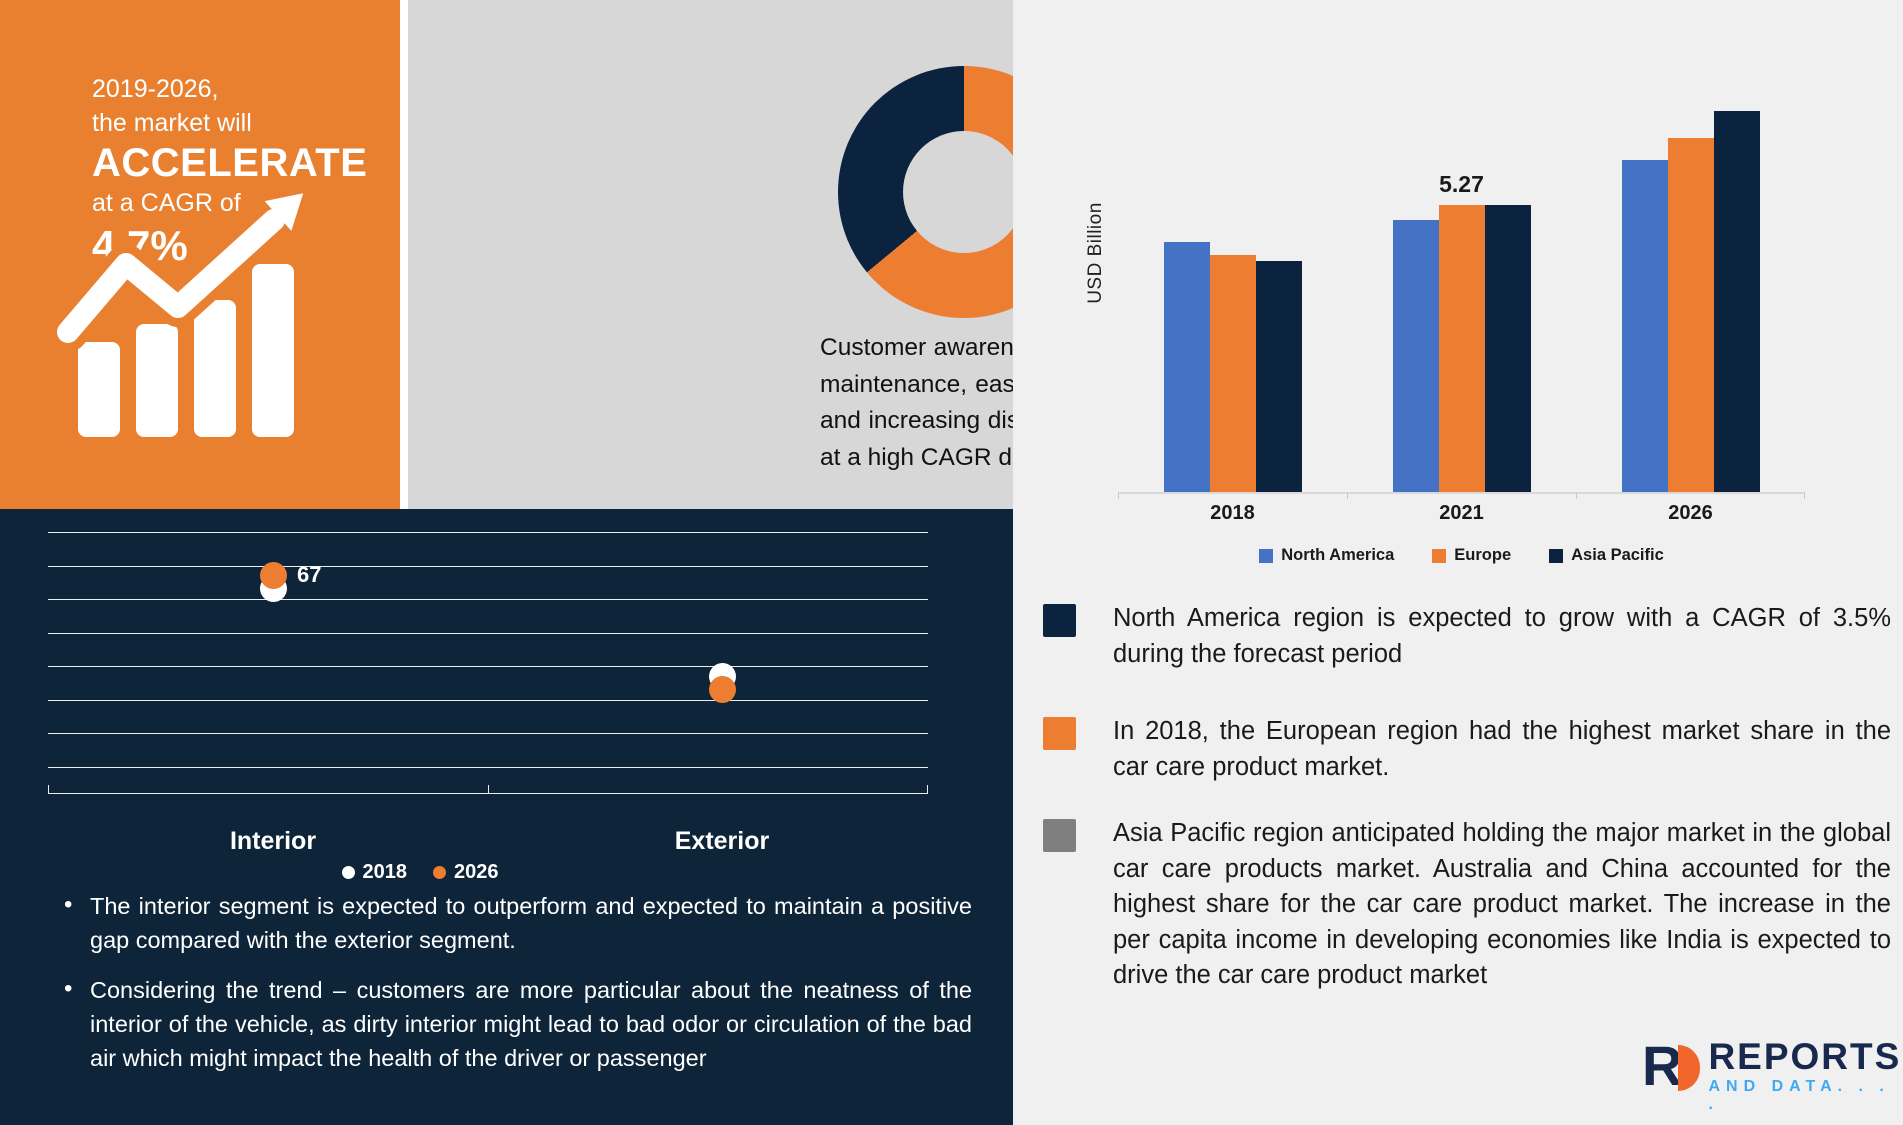 Image resolution: width=1903 pixels, height=1125 pixels. What do you see at coordinates (1461, 513) in the screenshot?
I see `bar-x-label-2021: 2021` at bounding box center [1461, 513].